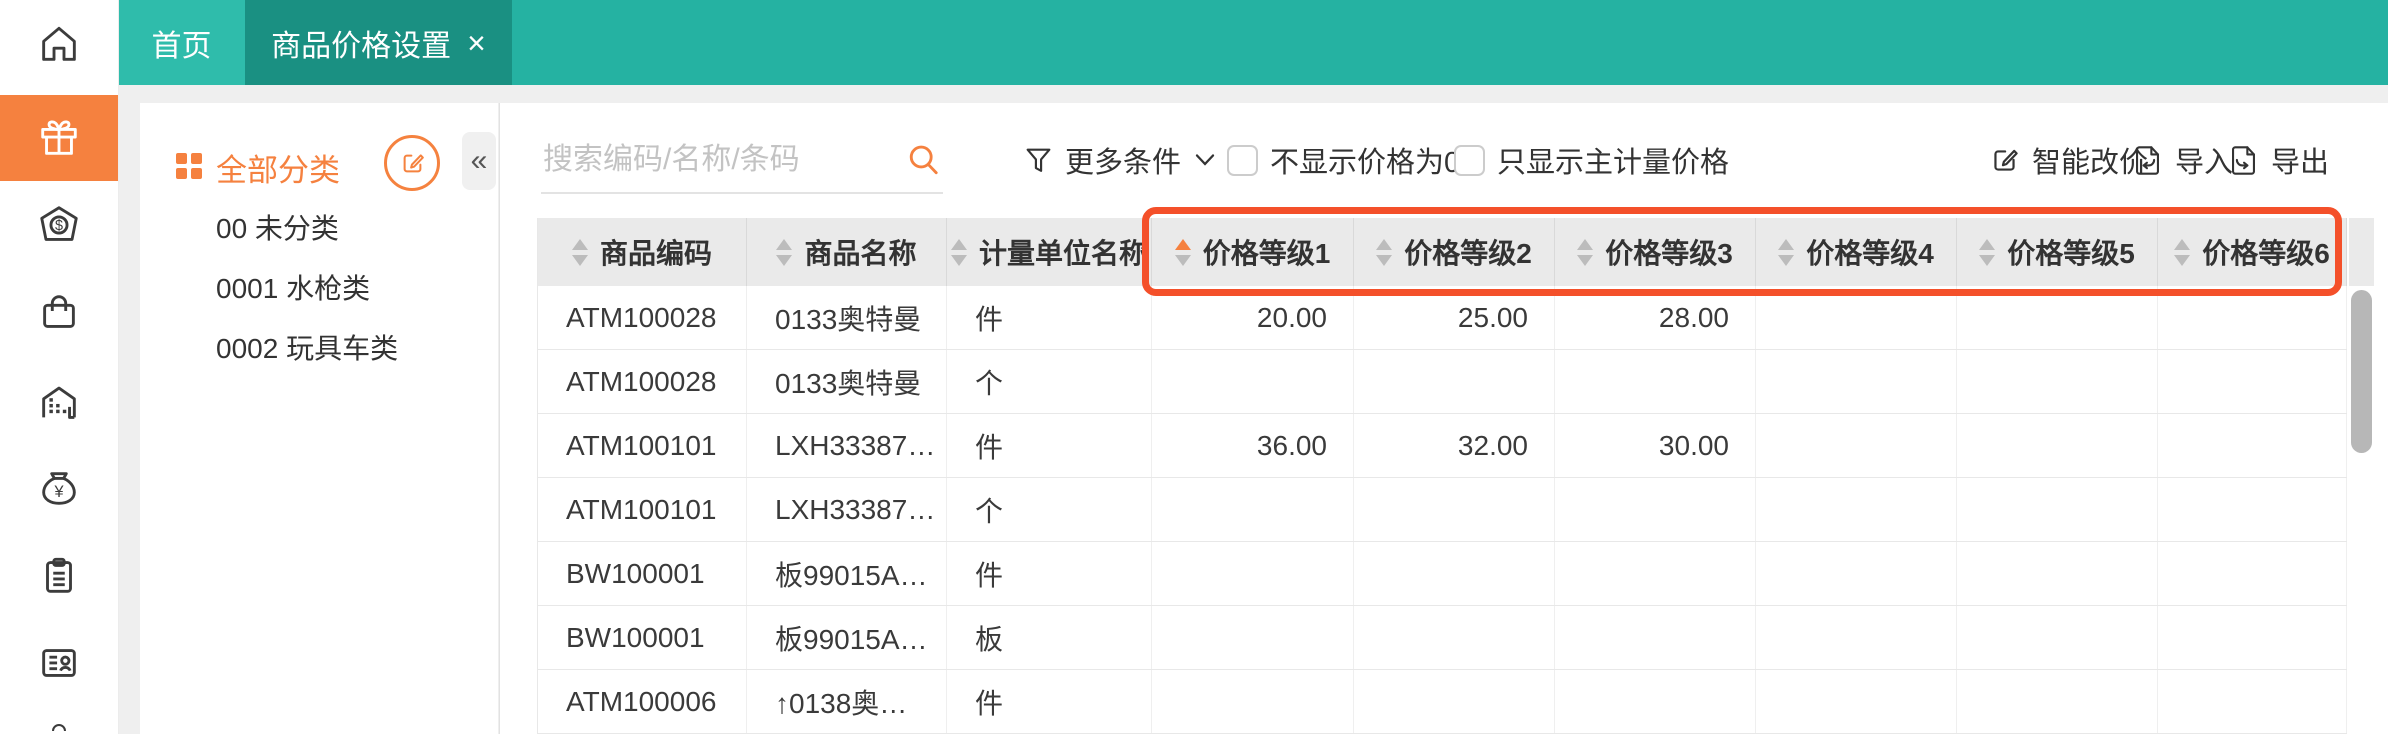  What do you see at coordinates (59, 662) in the screenshot?
I see `sidebar-item-contacts` at bounding box center [59, 662].